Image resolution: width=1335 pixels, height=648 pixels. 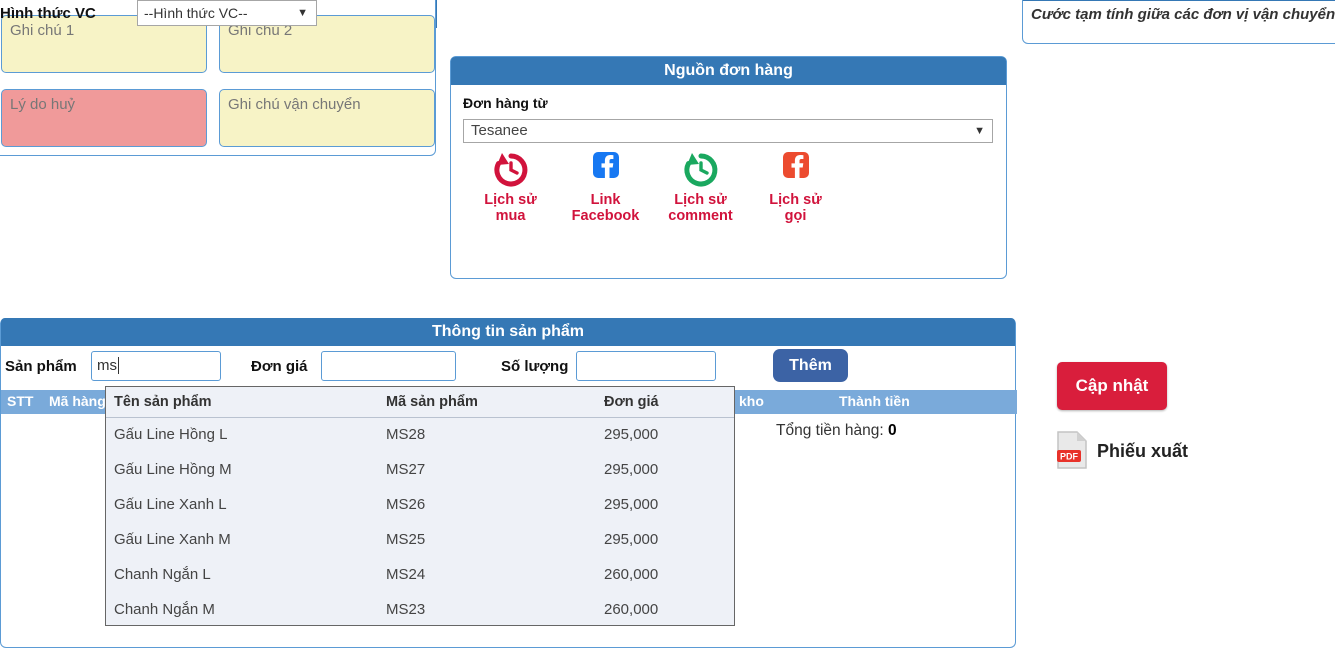 I want to click on shipping-fee-note: Cước tạm tính giữa các đơn vị vận chuyển, so click(x=1183, y=14).